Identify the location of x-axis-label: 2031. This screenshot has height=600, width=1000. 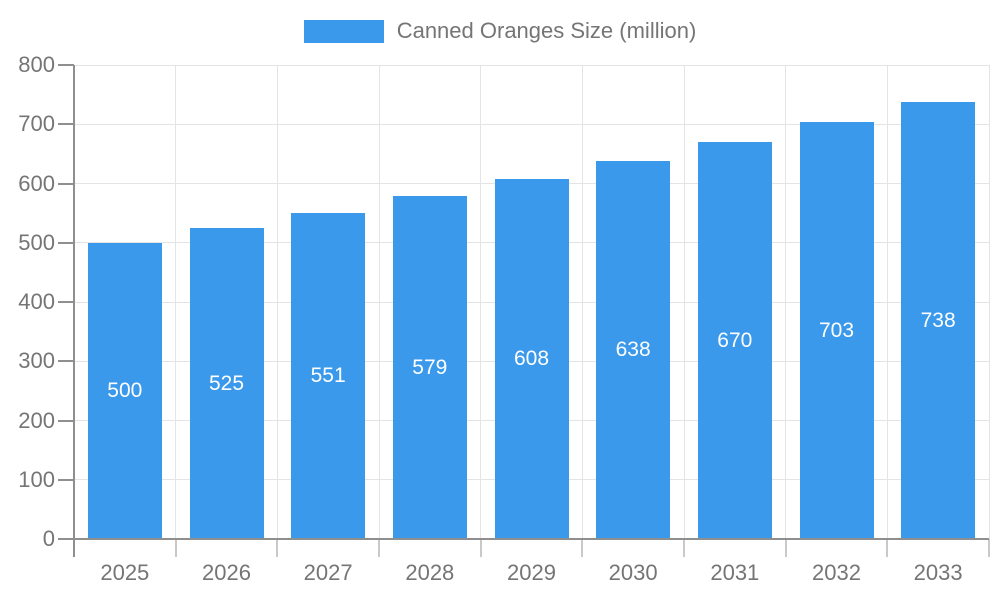
(735, 572).